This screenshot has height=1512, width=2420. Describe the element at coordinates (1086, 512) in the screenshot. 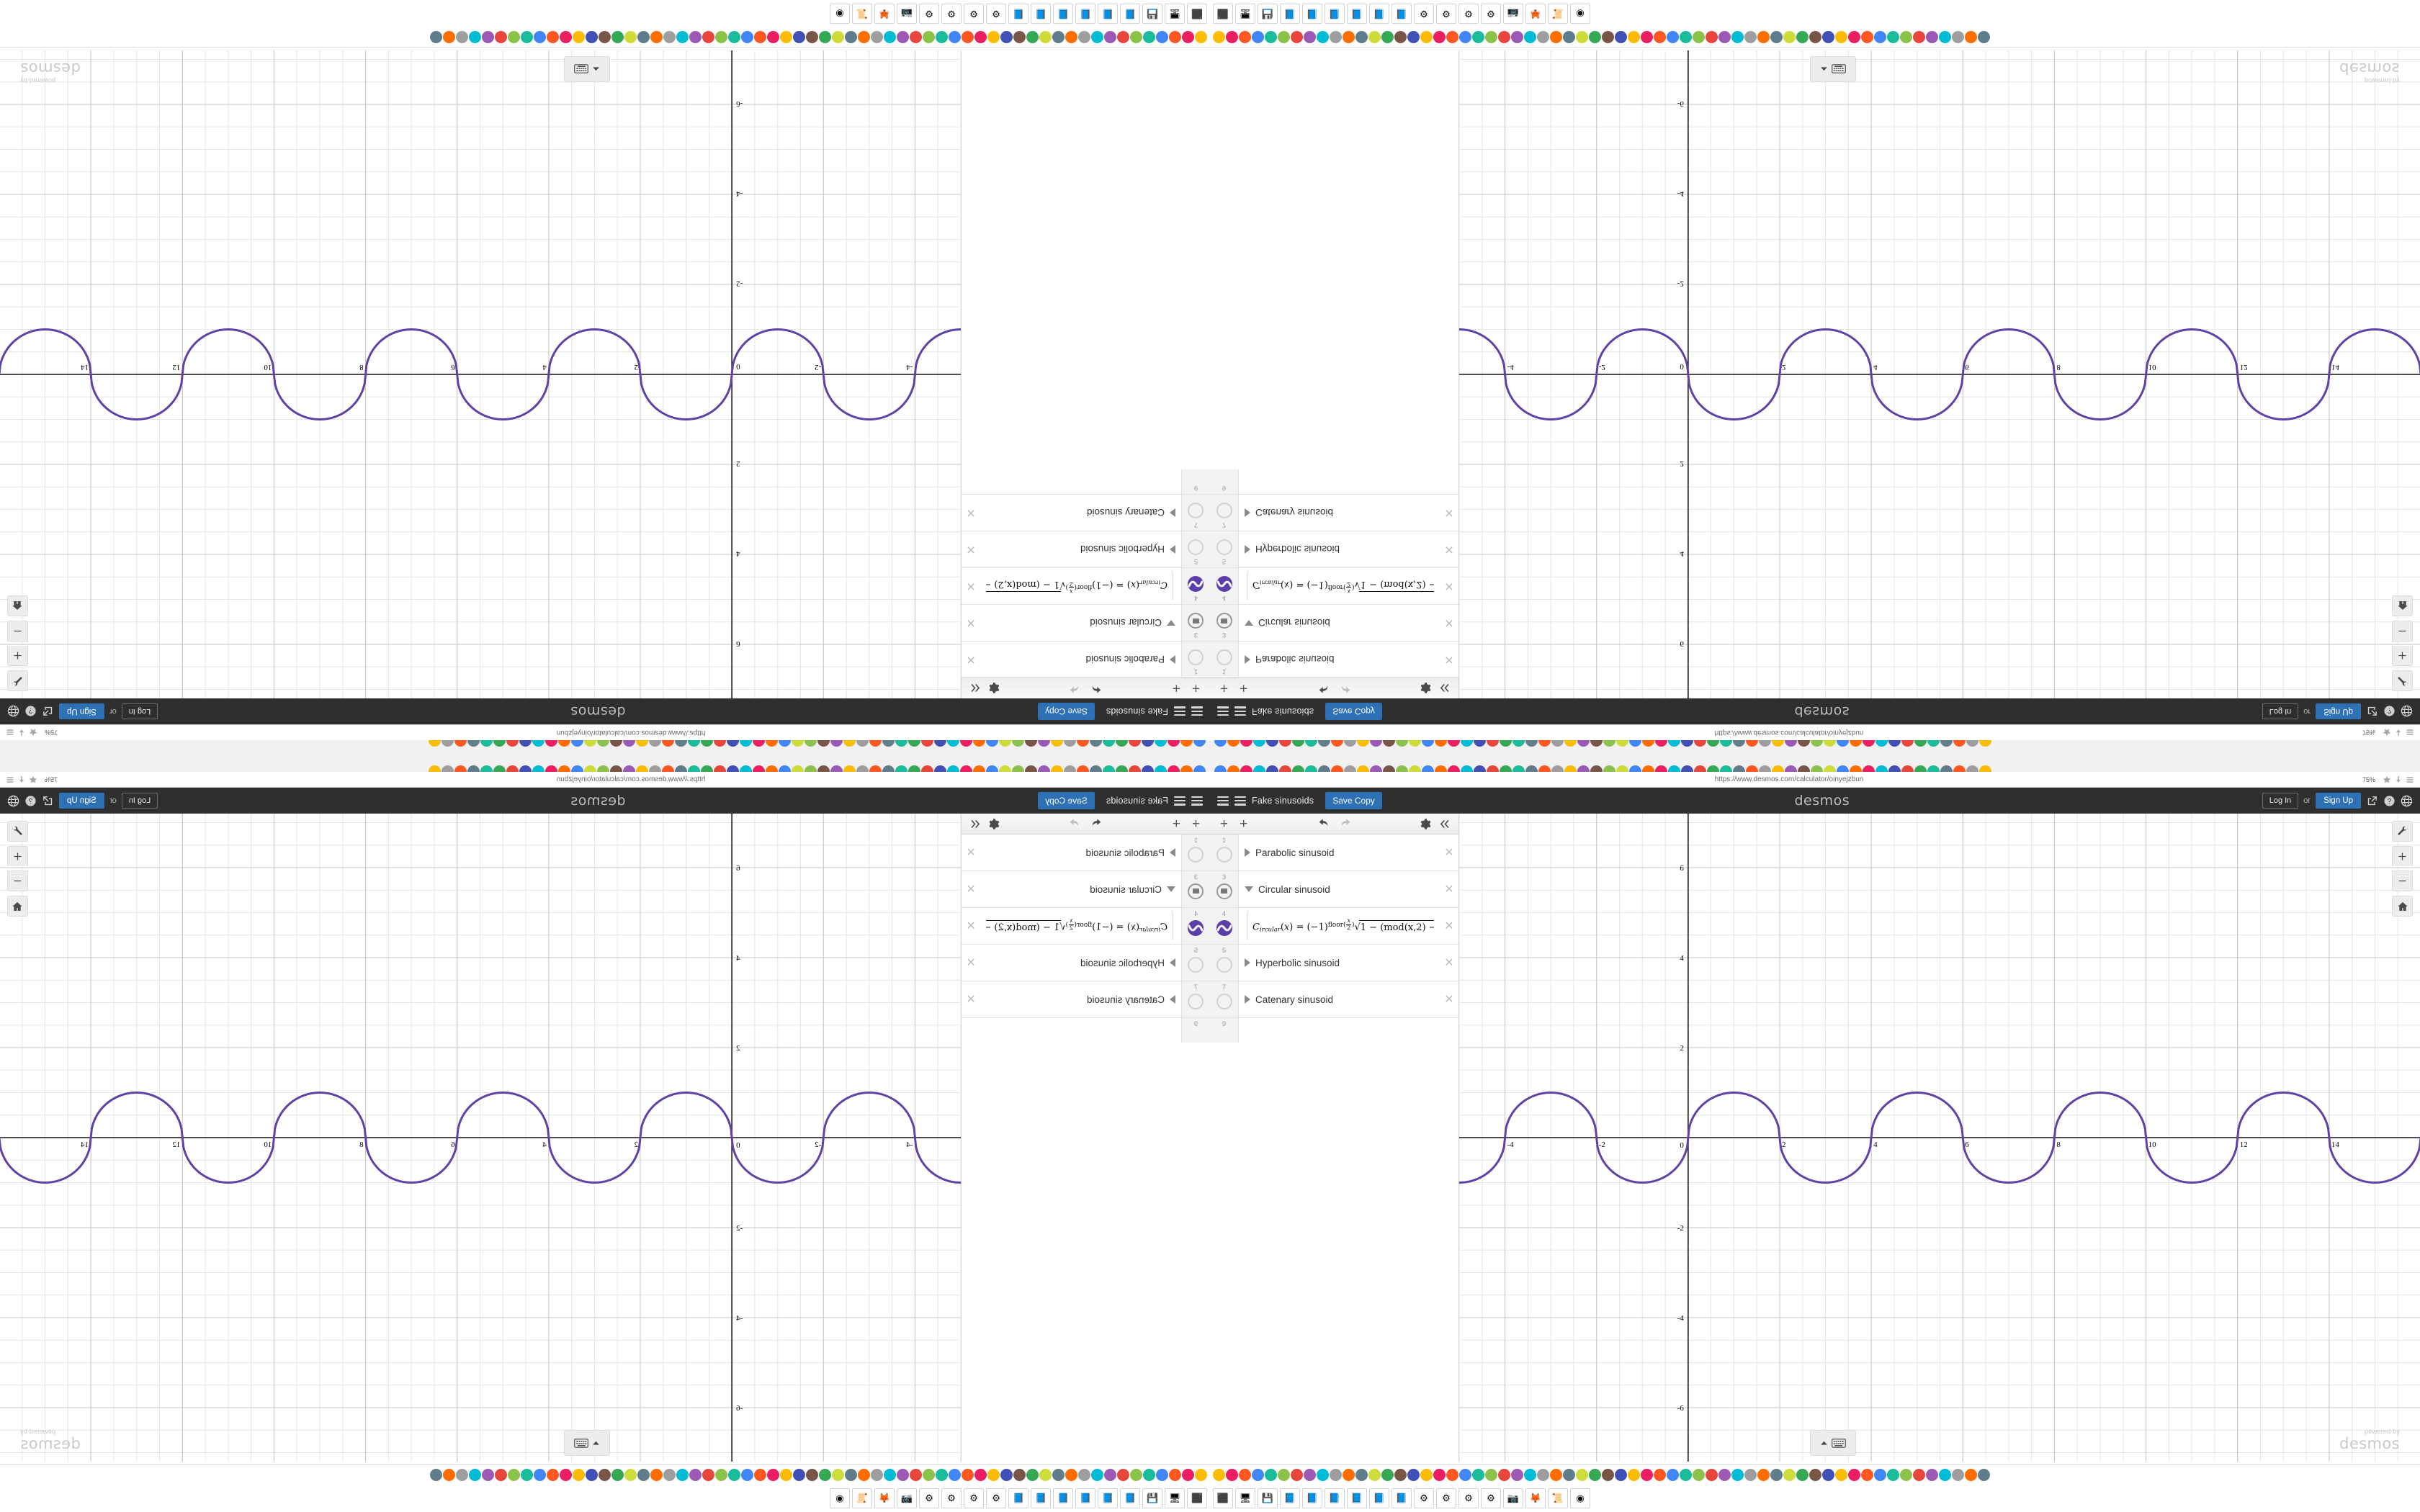

I see `expression-row: 7 Catenary sinusoid ✕` at that location.